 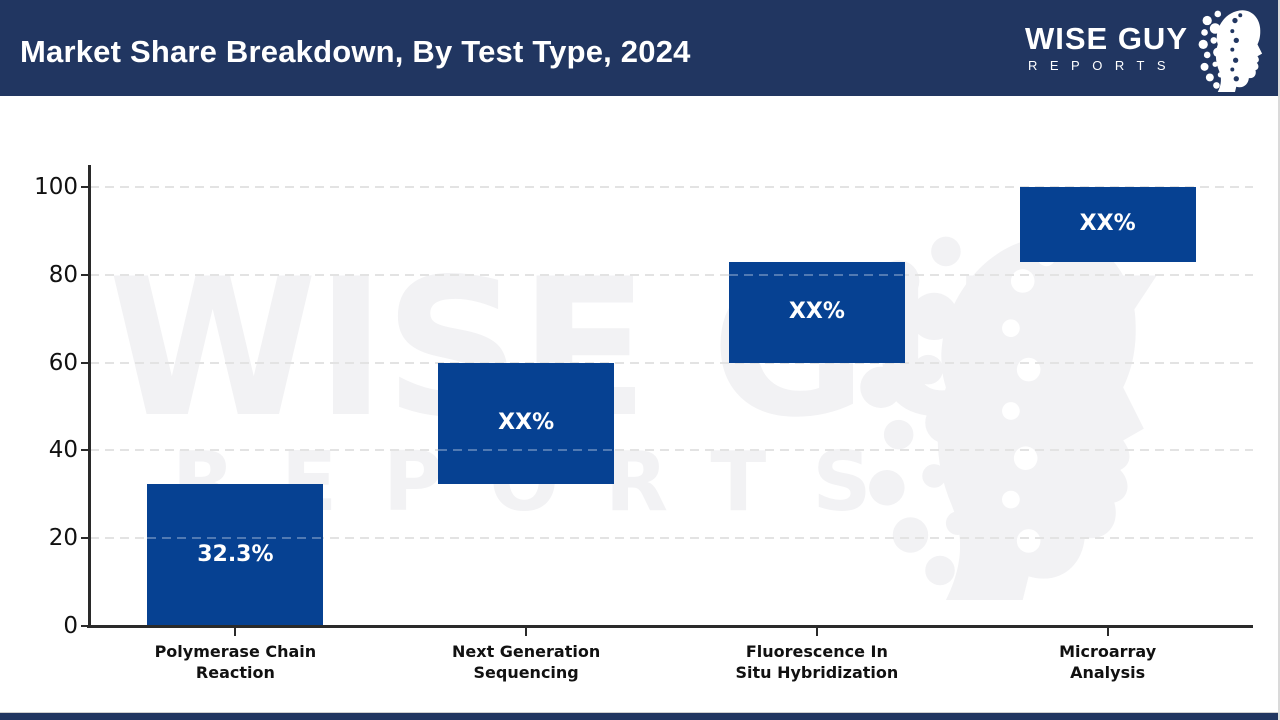 I want to click on y-tick-label-20: 20, so click(x=63, y=538).